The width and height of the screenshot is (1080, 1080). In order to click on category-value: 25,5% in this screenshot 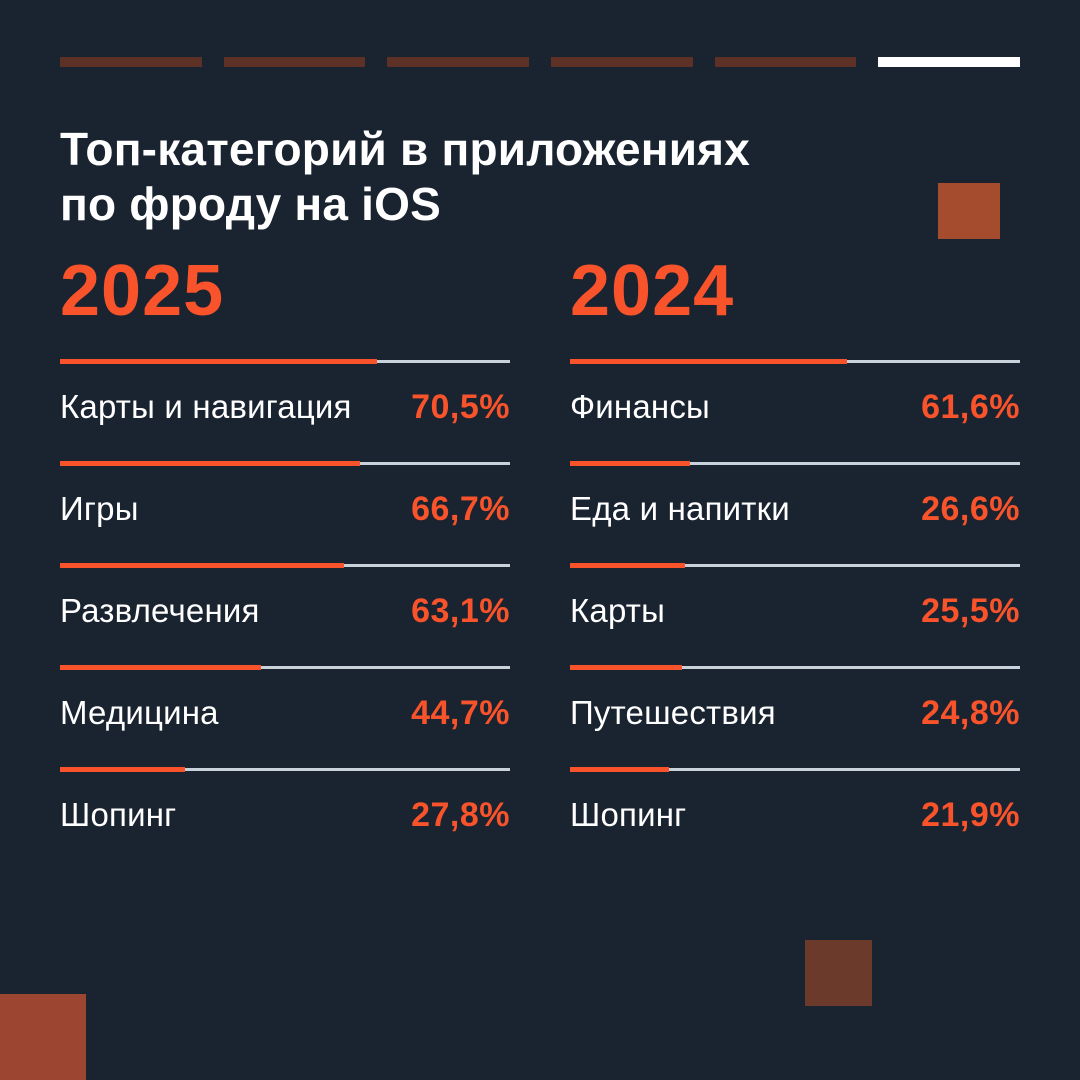, I will do `click(970, 611)`.